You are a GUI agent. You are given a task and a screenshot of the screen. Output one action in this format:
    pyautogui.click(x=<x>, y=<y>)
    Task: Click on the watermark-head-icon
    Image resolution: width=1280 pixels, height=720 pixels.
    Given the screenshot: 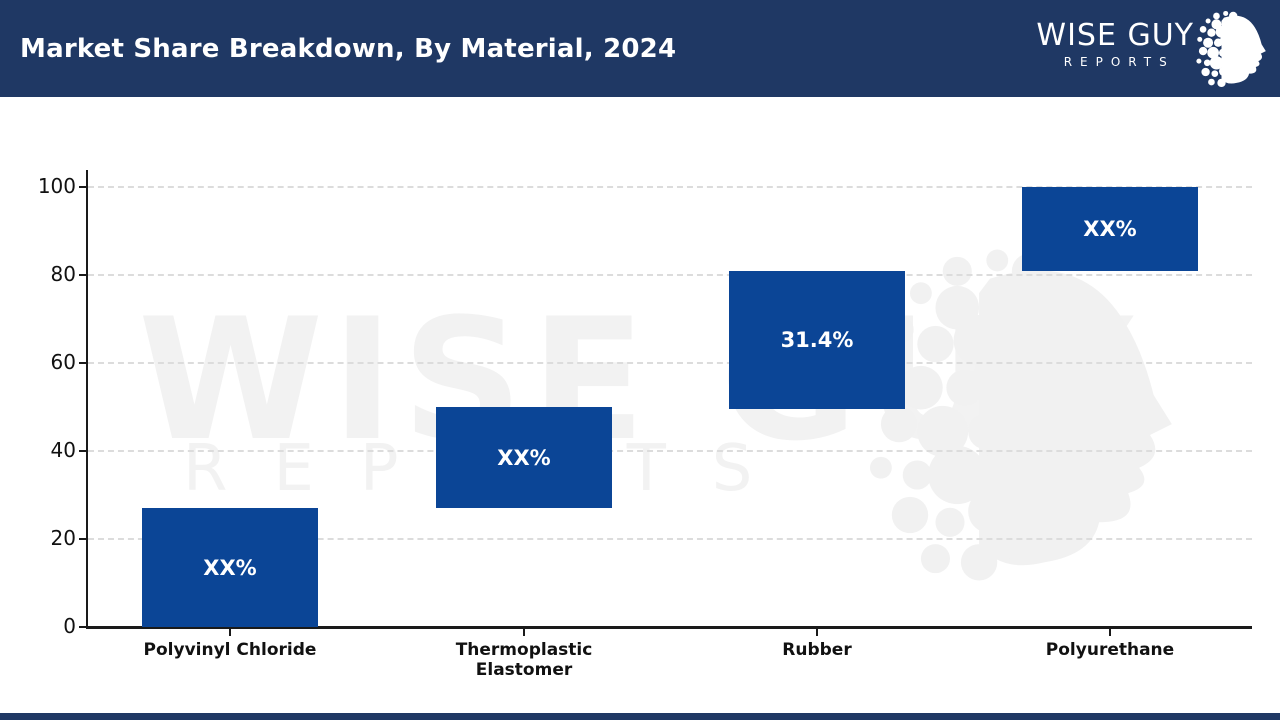 What is the action you would take?
    pyautogui.click(x=1021, y=415)
    